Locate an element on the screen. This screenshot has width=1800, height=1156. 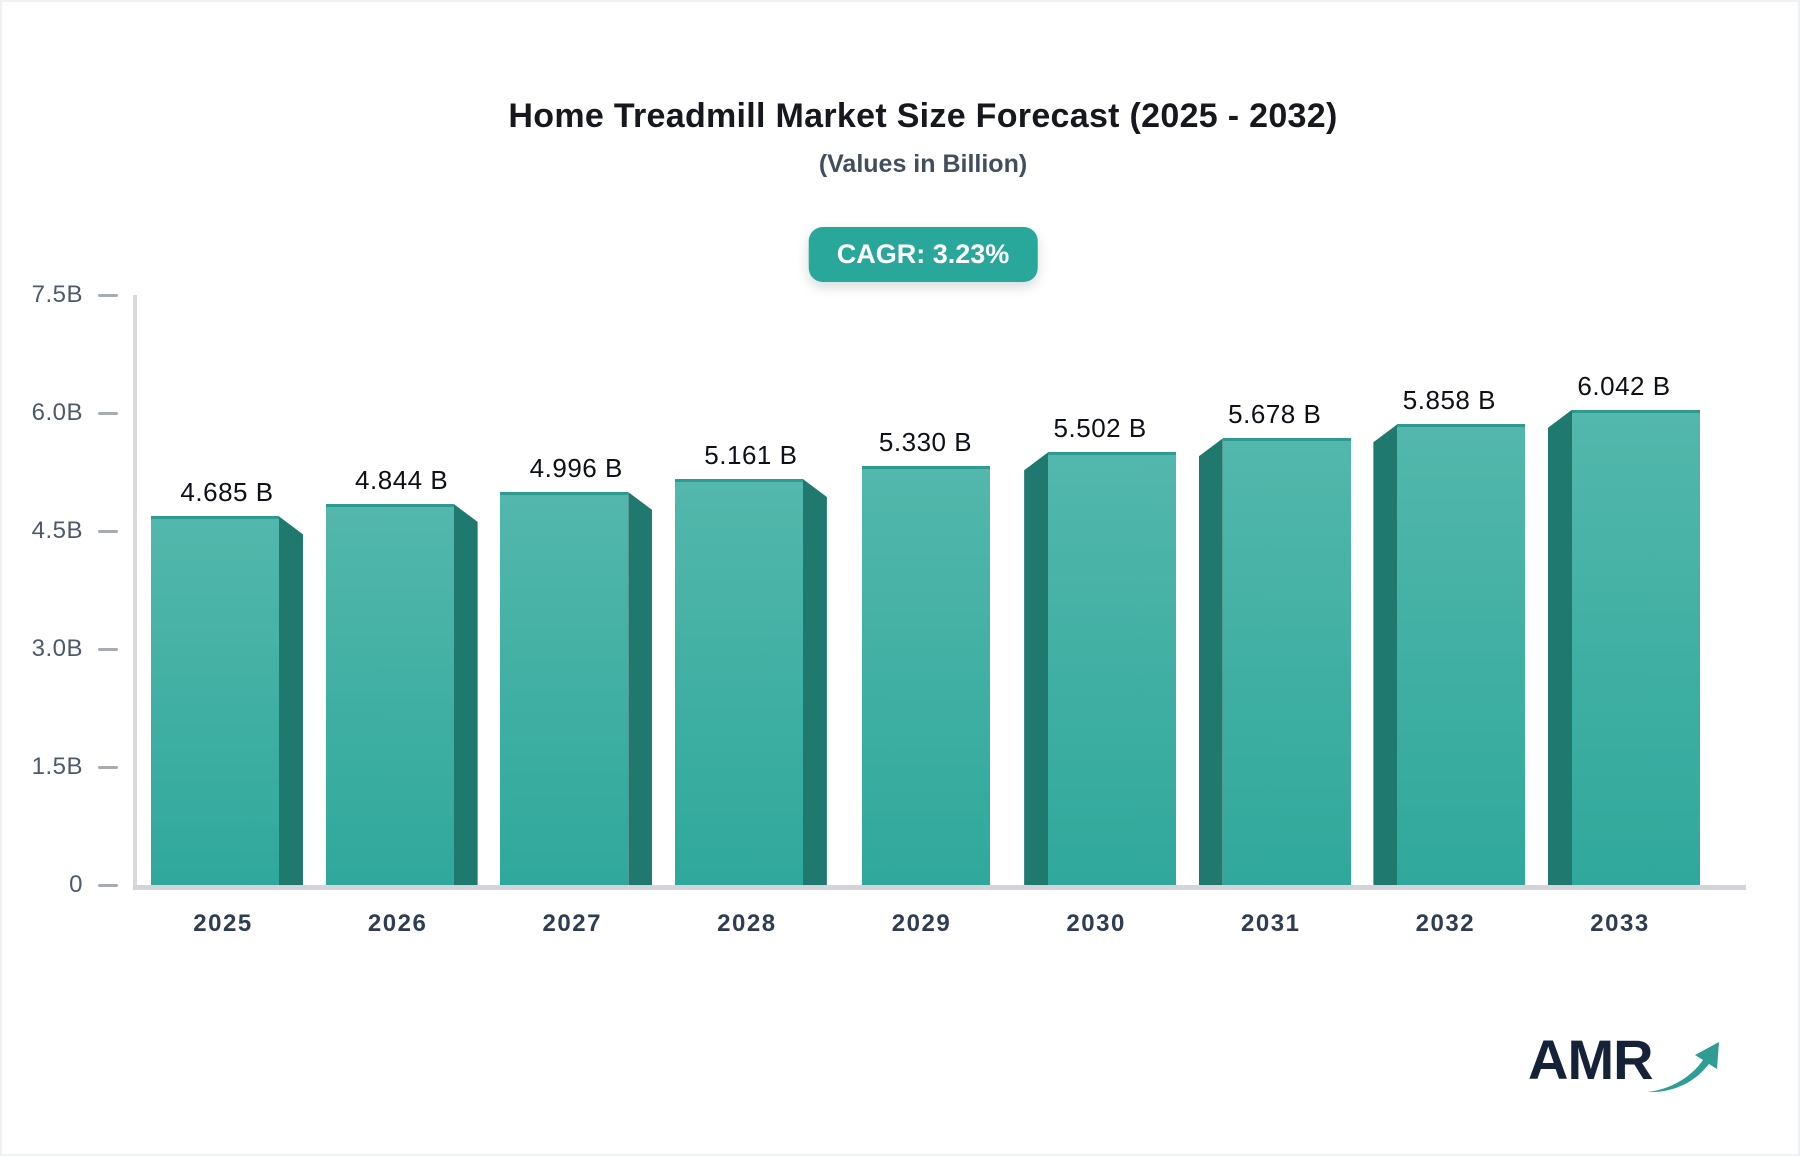
bar-2027: 4.996 B is located at coordinates (576, 669).